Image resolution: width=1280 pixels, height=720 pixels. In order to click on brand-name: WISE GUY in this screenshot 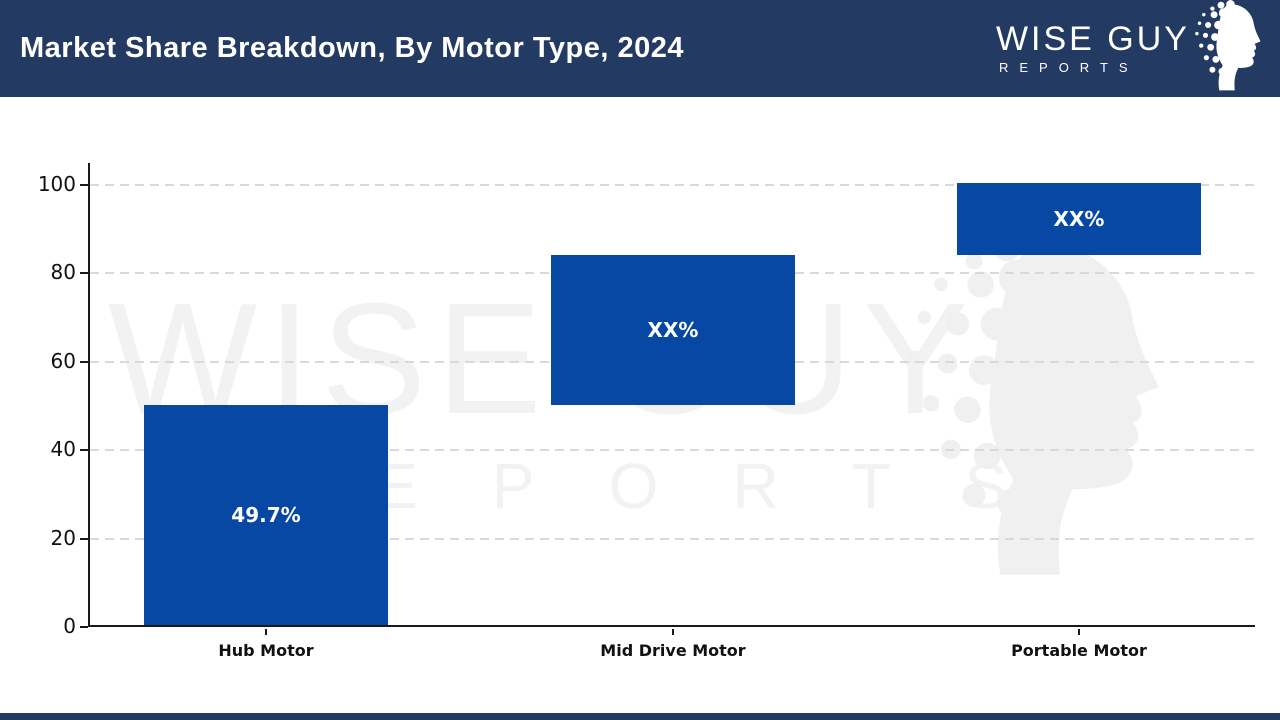, I will do `click(1092, 39)`.